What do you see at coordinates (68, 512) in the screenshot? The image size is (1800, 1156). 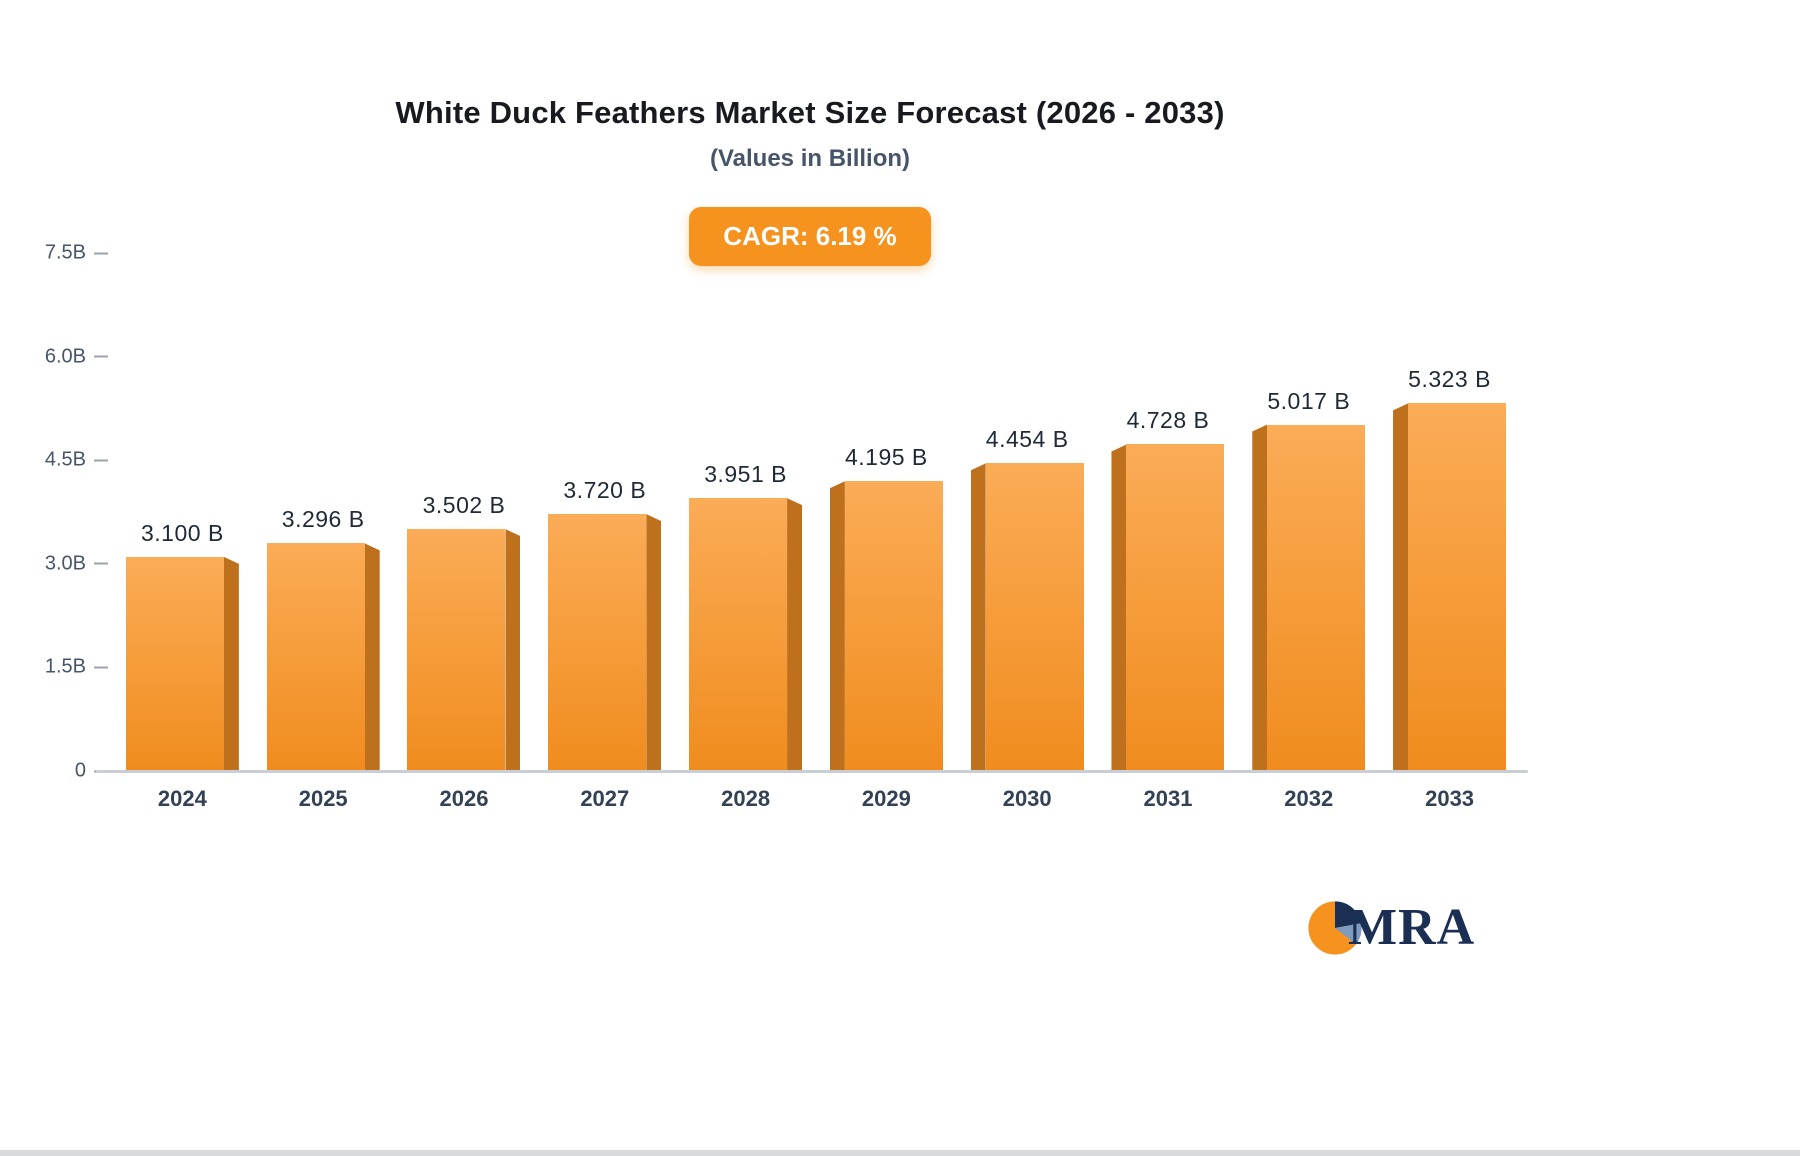 I see `y-axis: 0 1.5B 3.0B 4.5B 6.0B 7.5B` at bounding box center [68, 512].